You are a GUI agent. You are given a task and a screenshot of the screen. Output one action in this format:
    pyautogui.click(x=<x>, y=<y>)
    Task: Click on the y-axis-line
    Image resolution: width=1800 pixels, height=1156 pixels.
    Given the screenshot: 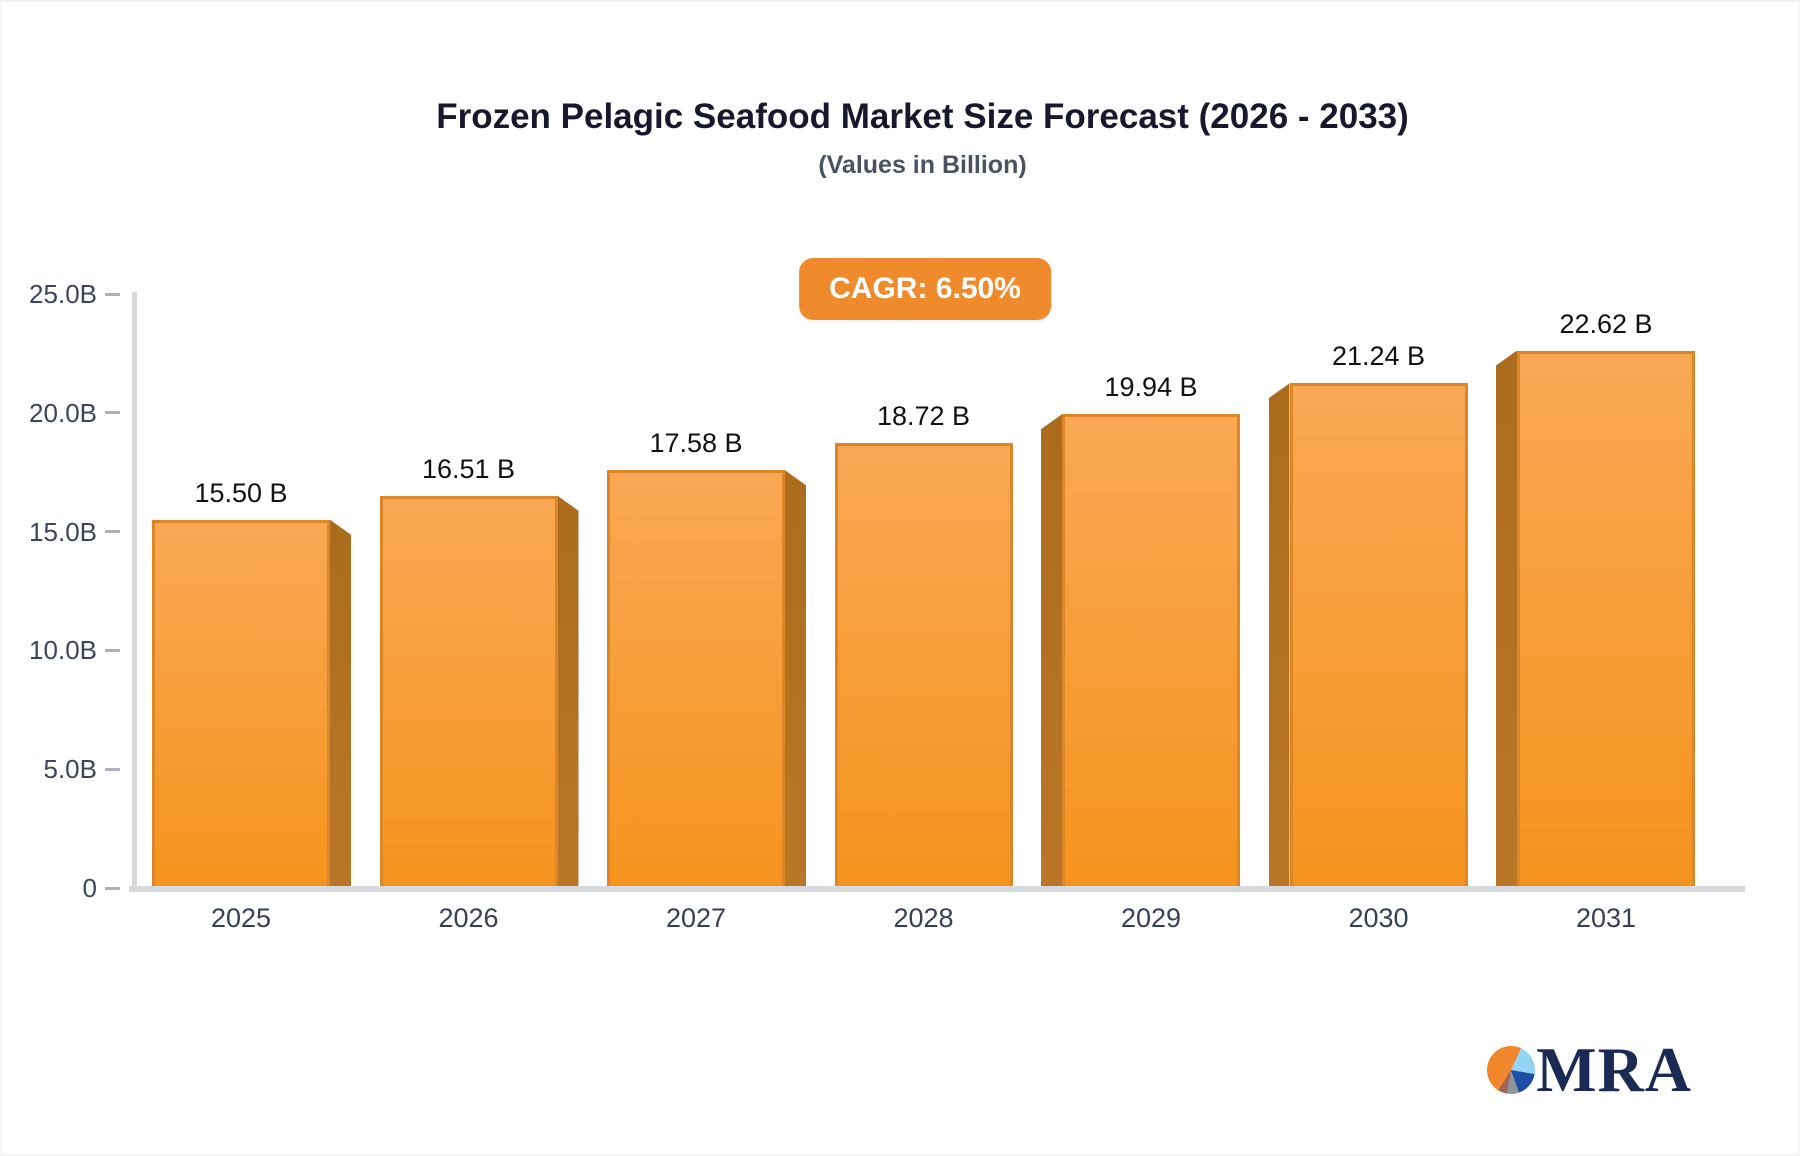 What is the action you would take?
    pyautogui.click(x=134, y=590)
    